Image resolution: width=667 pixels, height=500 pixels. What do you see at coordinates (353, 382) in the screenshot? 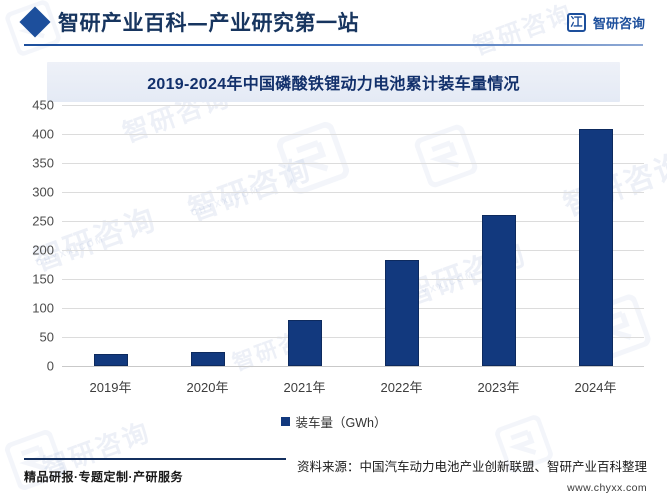
I see `x-axis: 2019年 2020年 2021年 2022年 2023年 2024年` at bounding box center [353, 382].